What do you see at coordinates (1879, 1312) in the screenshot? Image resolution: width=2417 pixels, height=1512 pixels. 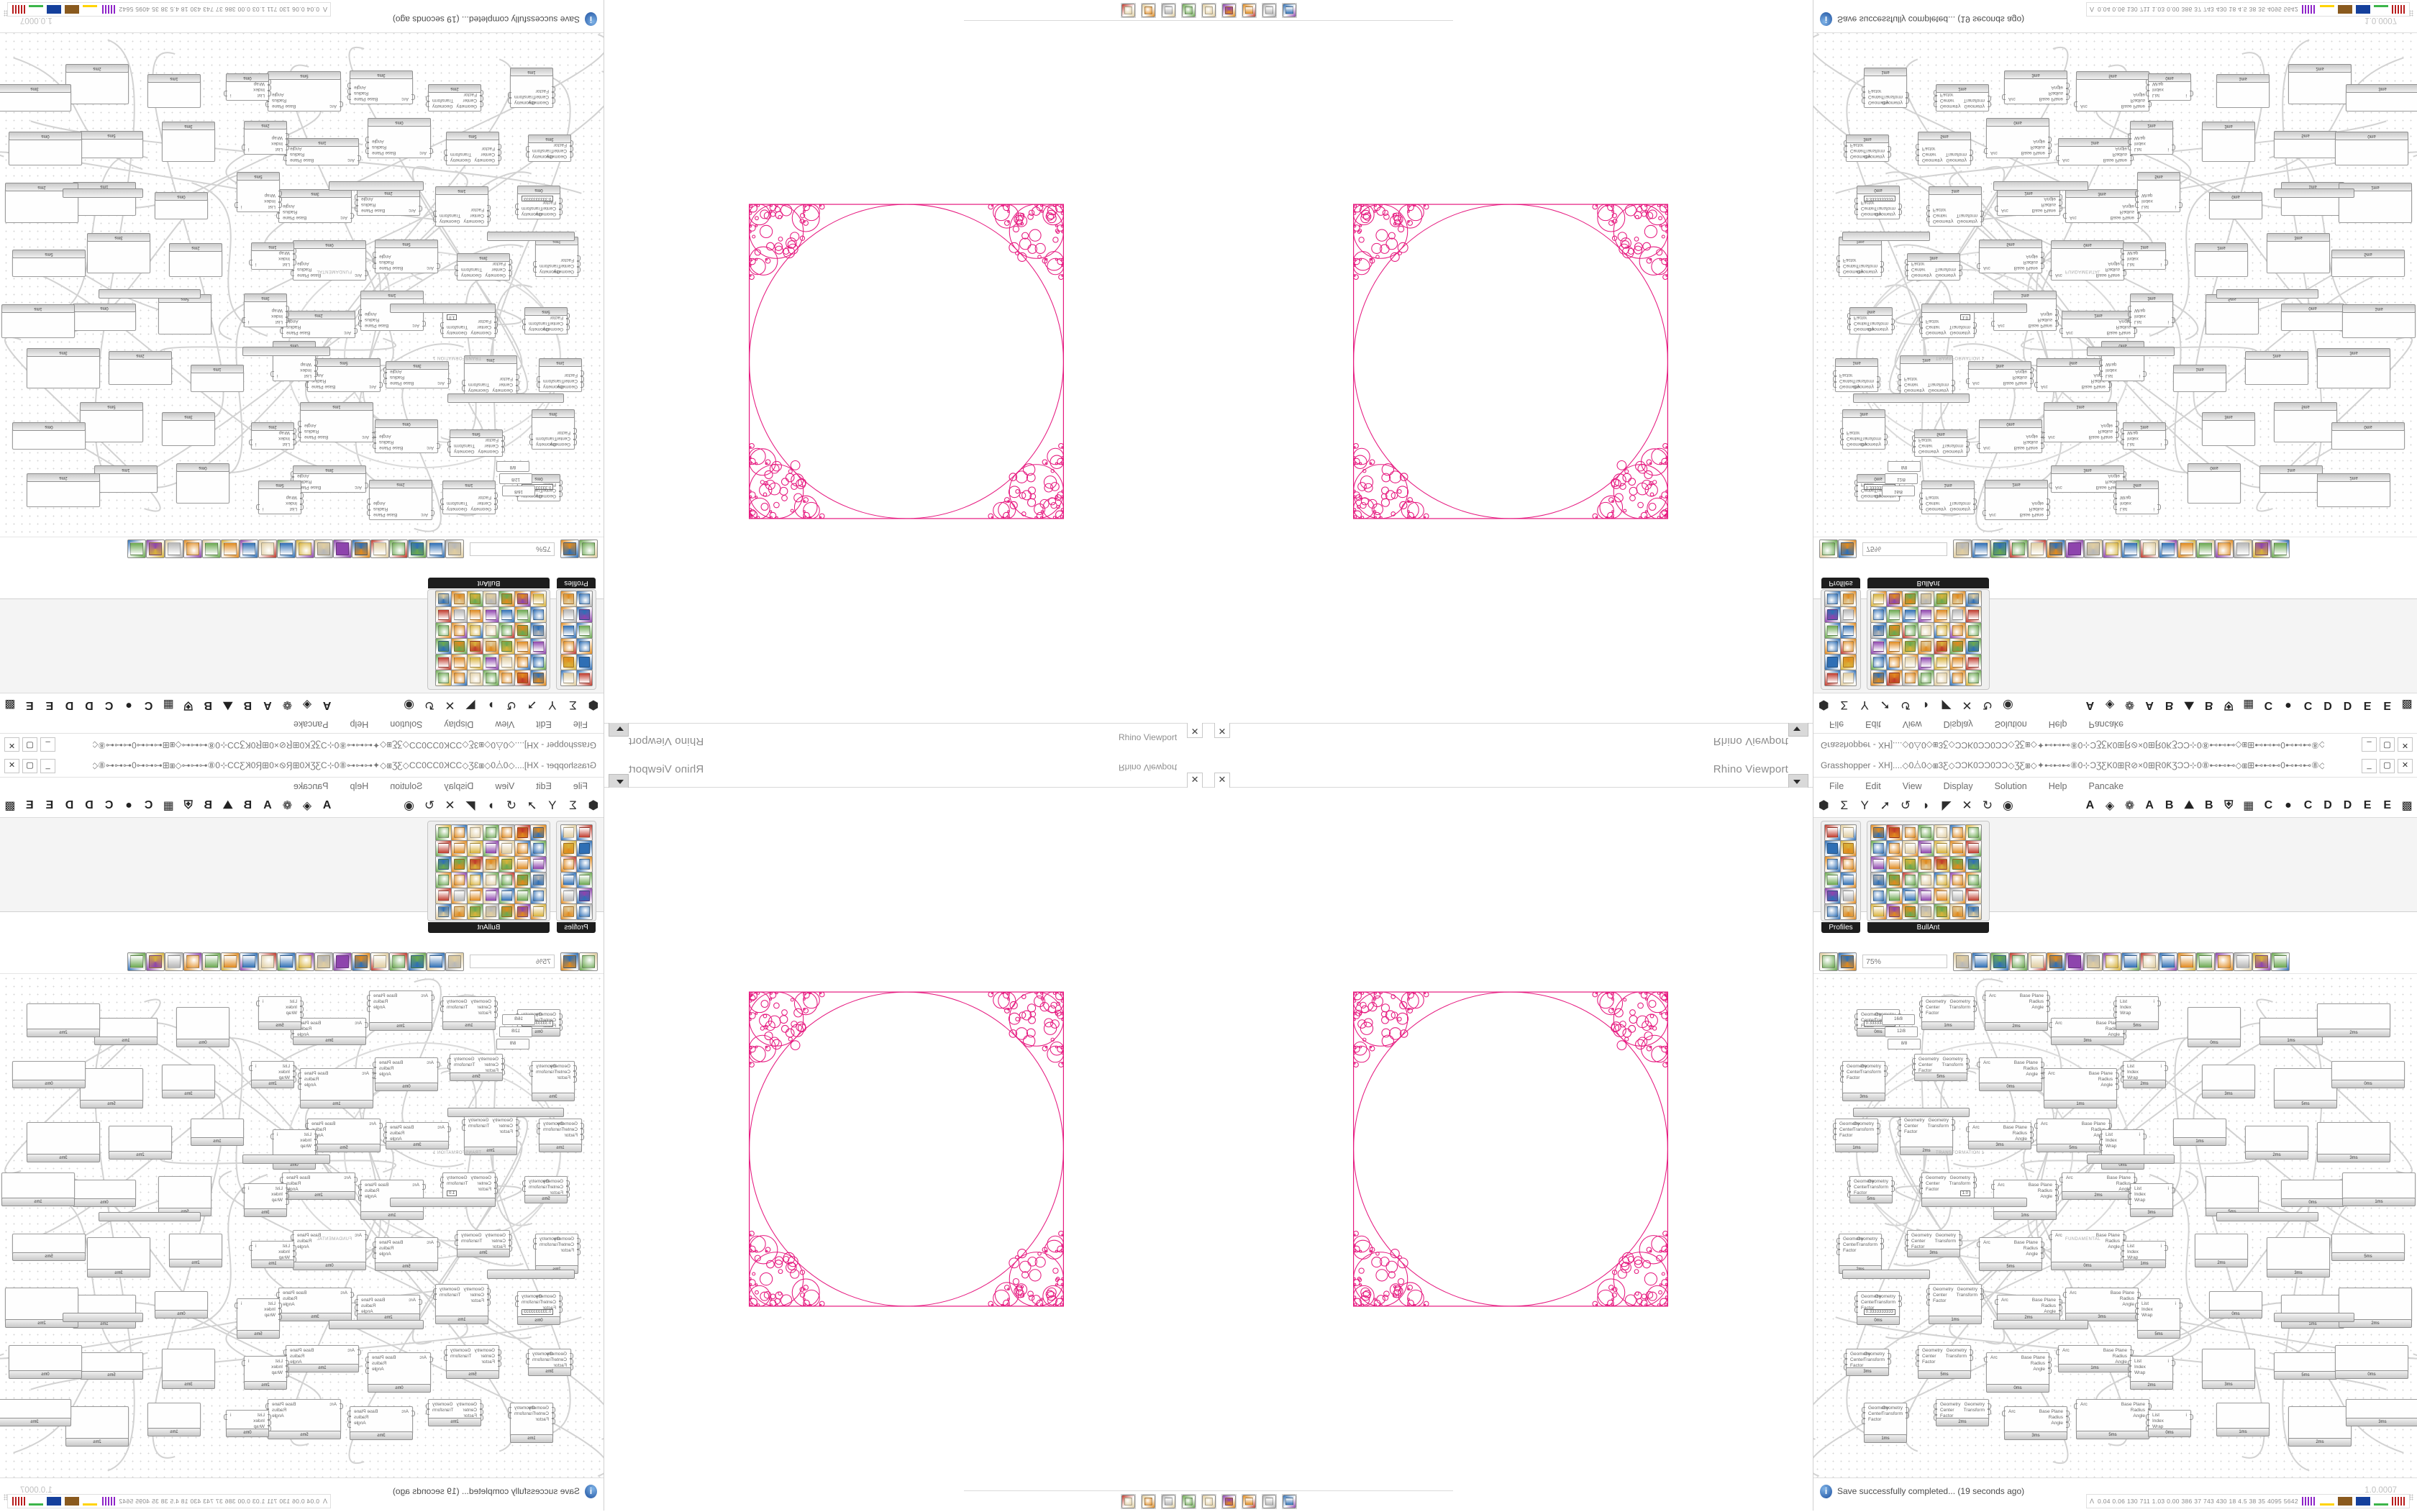 I see `node-factor-value: 0.3333333333` at bounding box center [1879, 1312].